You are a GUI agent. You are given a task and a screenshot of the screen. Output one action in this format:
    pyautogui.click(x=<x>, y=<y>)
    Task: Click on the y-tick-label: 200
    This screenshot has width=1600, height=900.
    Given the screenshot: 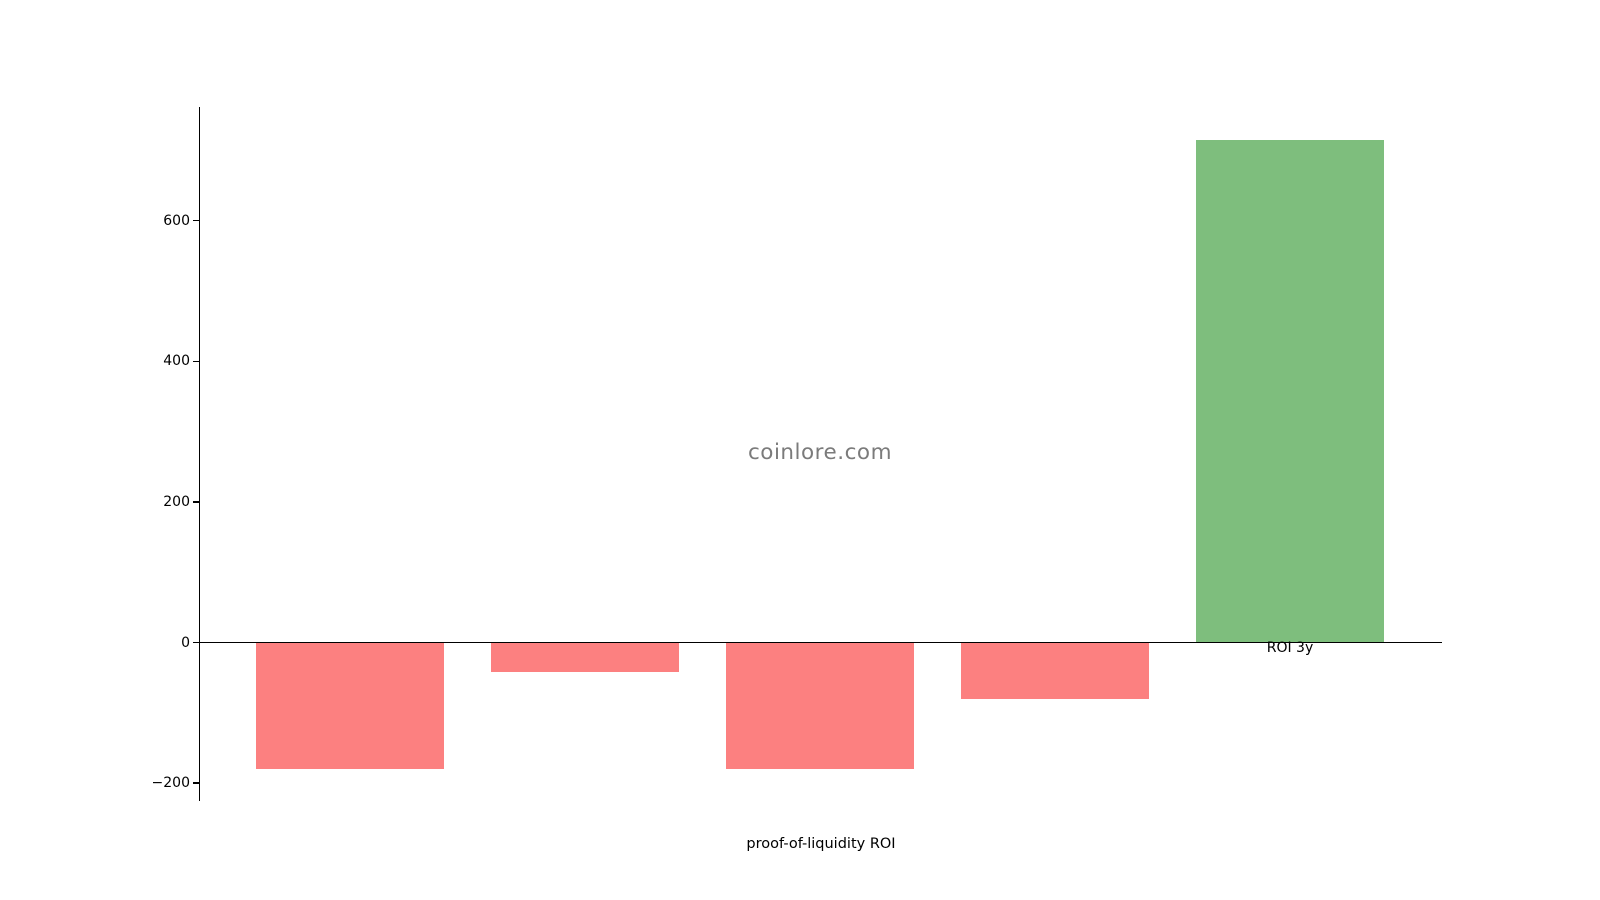 What is the action you would take?
    pyautogui.click(x=176, y=501)
    